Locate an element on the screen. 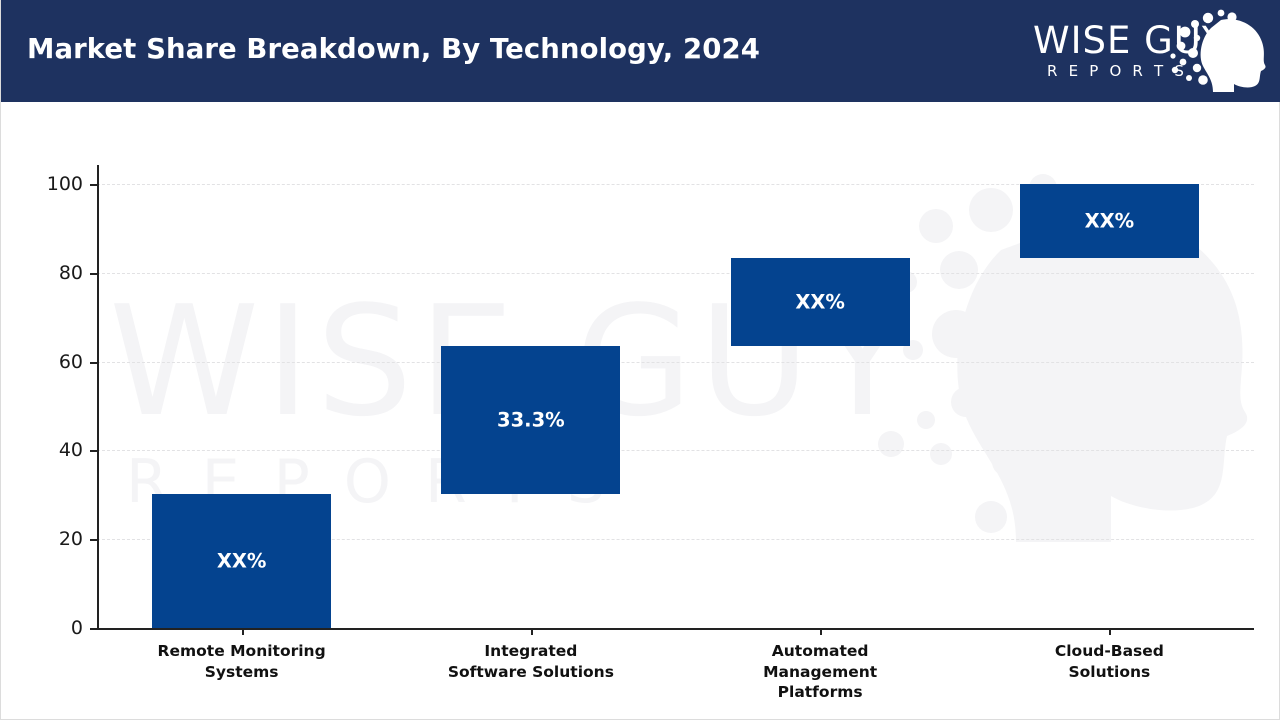  x-axis-category-label: Automated Management Platforms is located at coordinates (820, 671).